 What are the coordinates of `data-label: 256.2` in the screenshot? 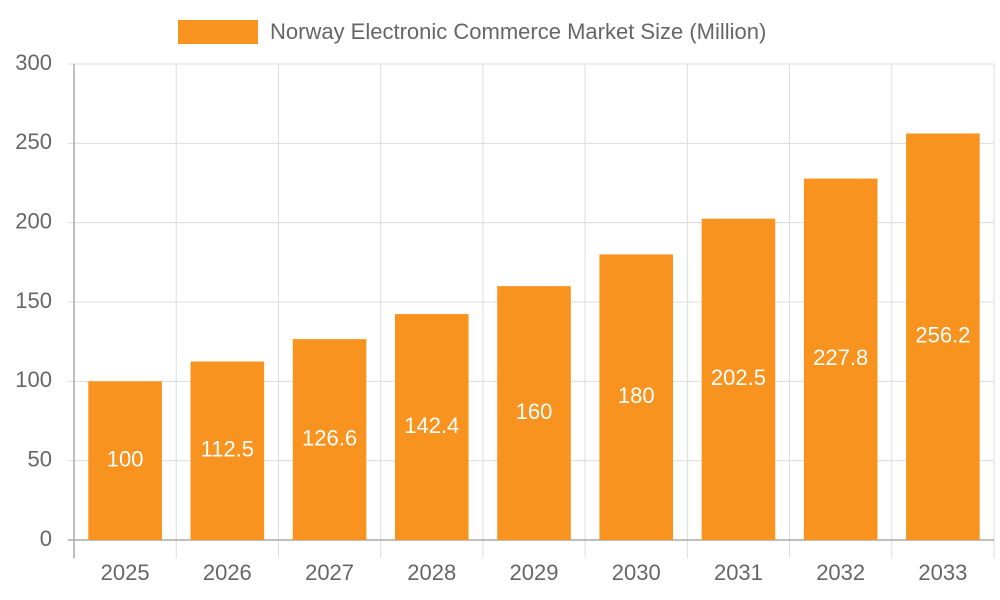 It's located at (942, 335).